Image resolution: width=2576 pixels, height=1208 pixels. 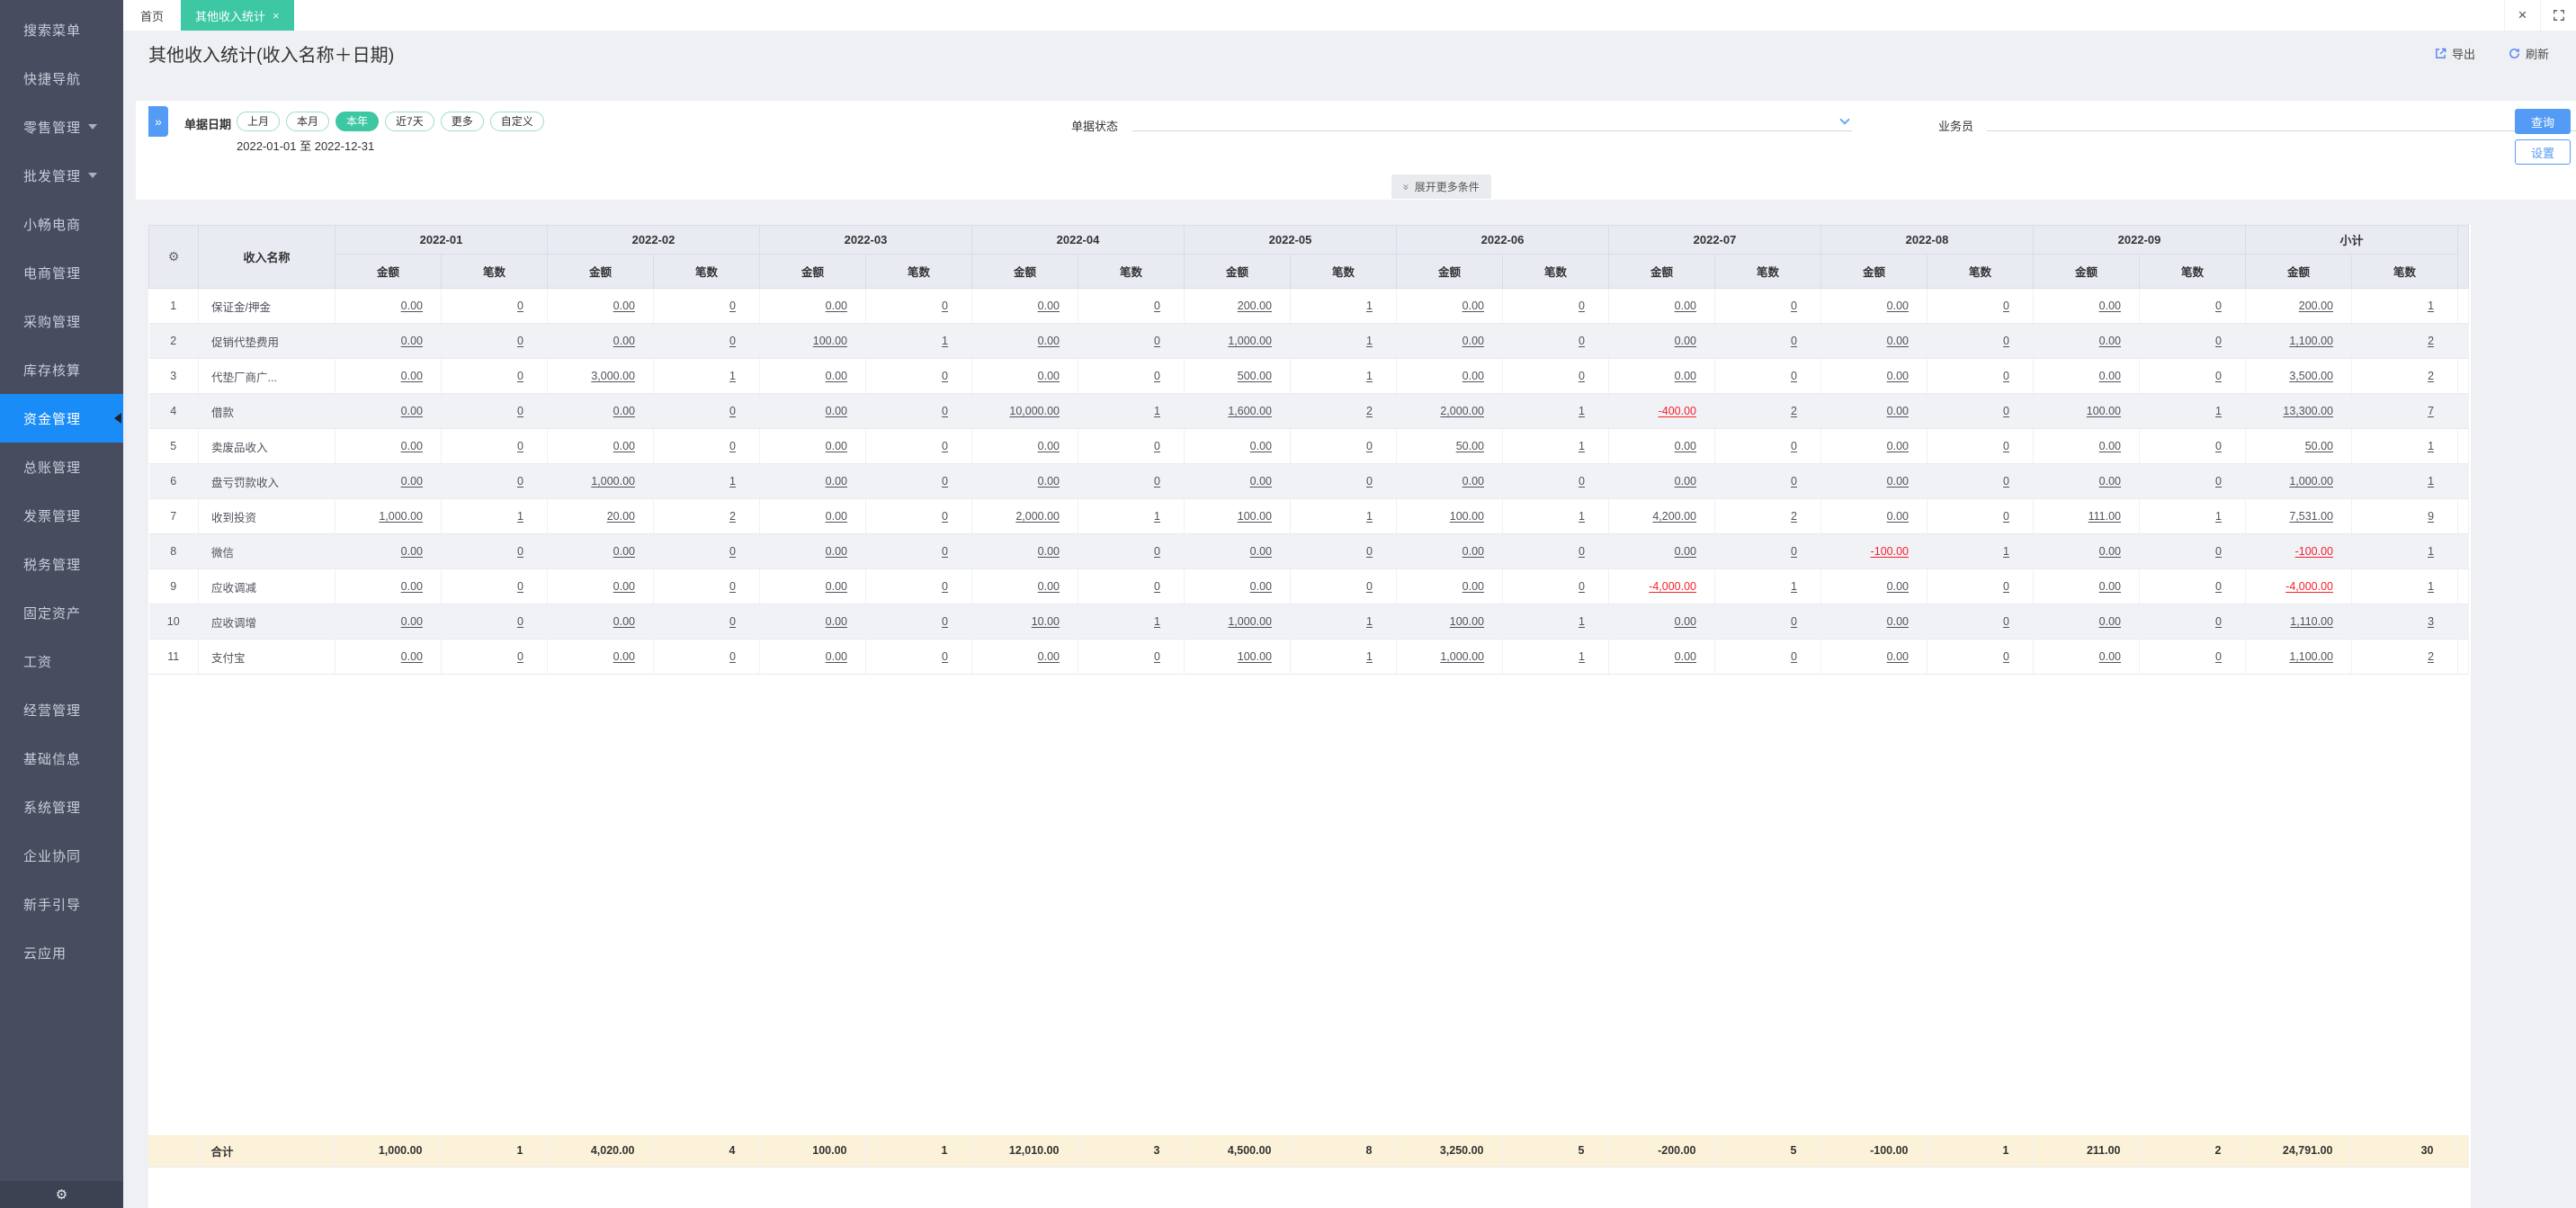 What do you see at coordinates (2522, 15) in the screenshot?
I see `close-icon: ×` at bounding box center [2522, 15].